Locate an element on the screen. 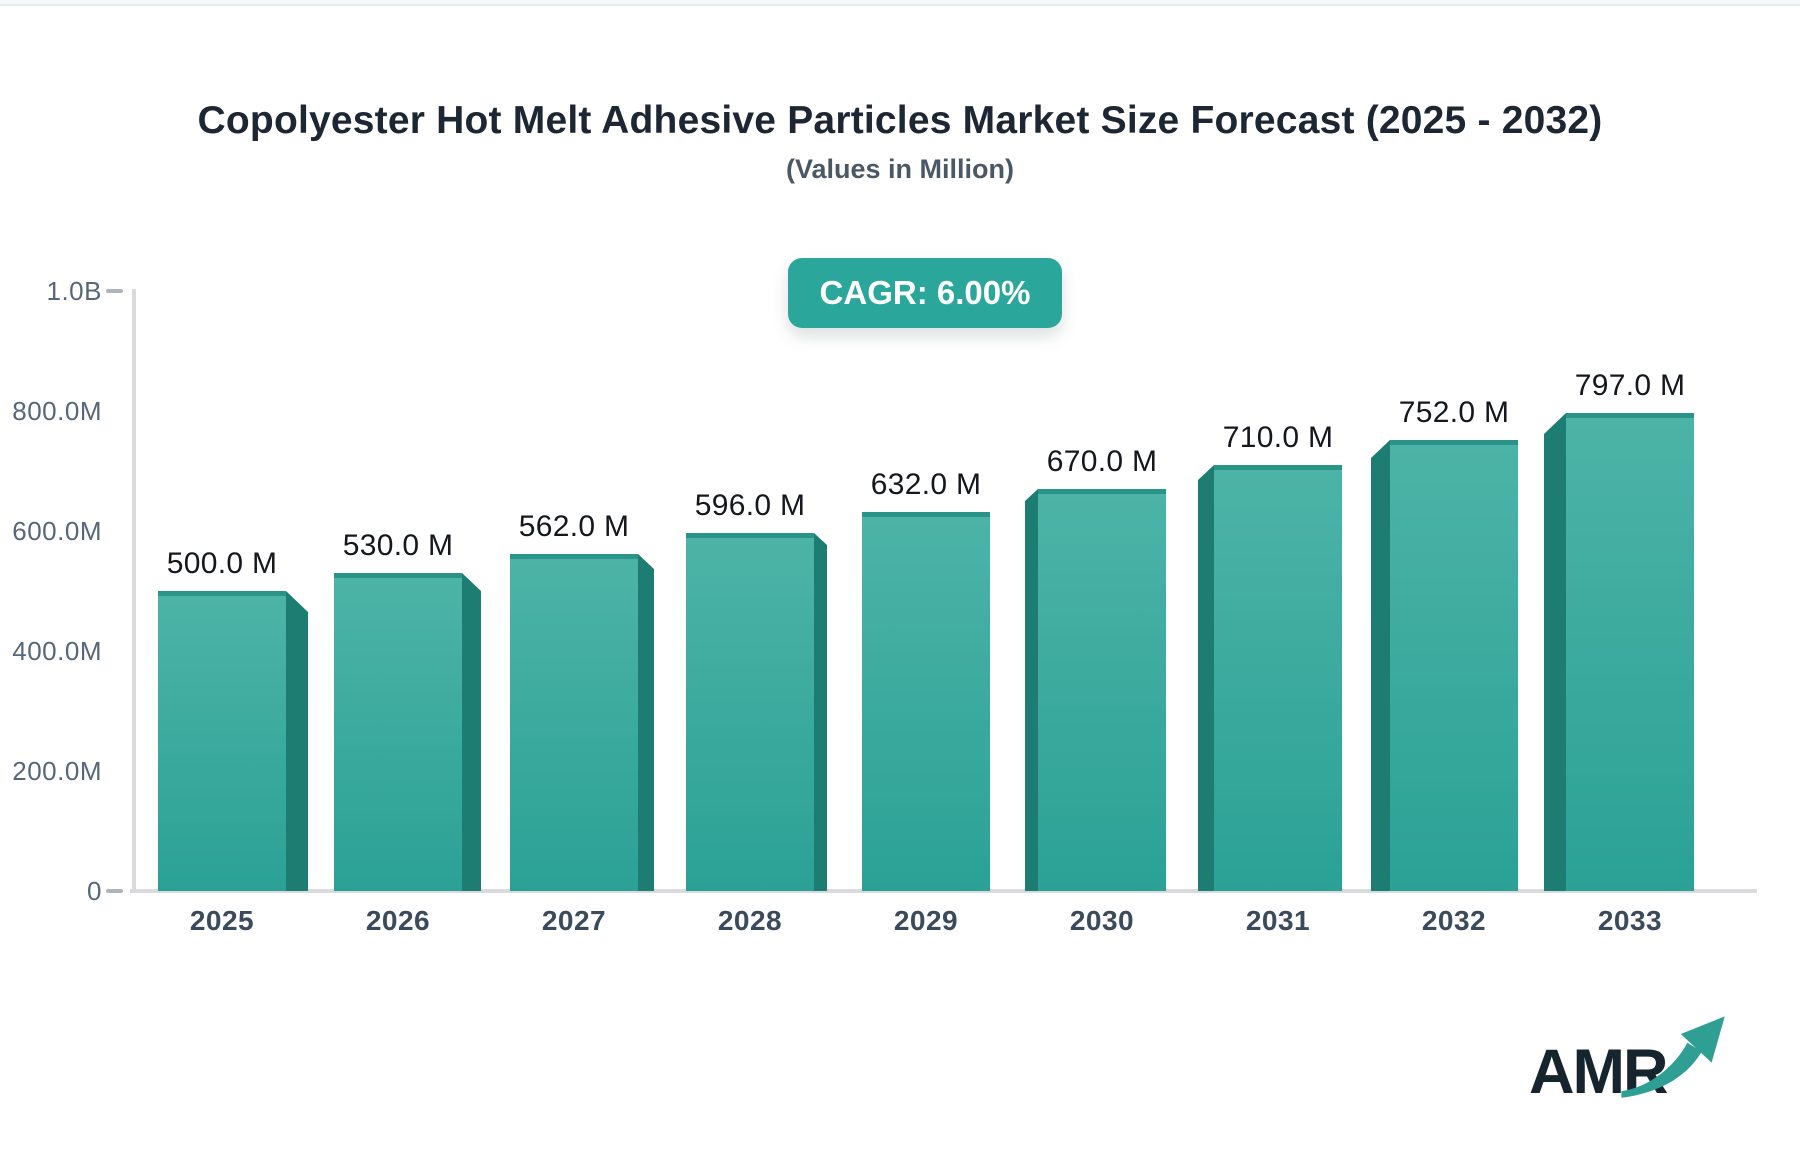 This screenshot has height=1156, width=1800. y-tick-label: 0 is located at coordinates (94, 891).